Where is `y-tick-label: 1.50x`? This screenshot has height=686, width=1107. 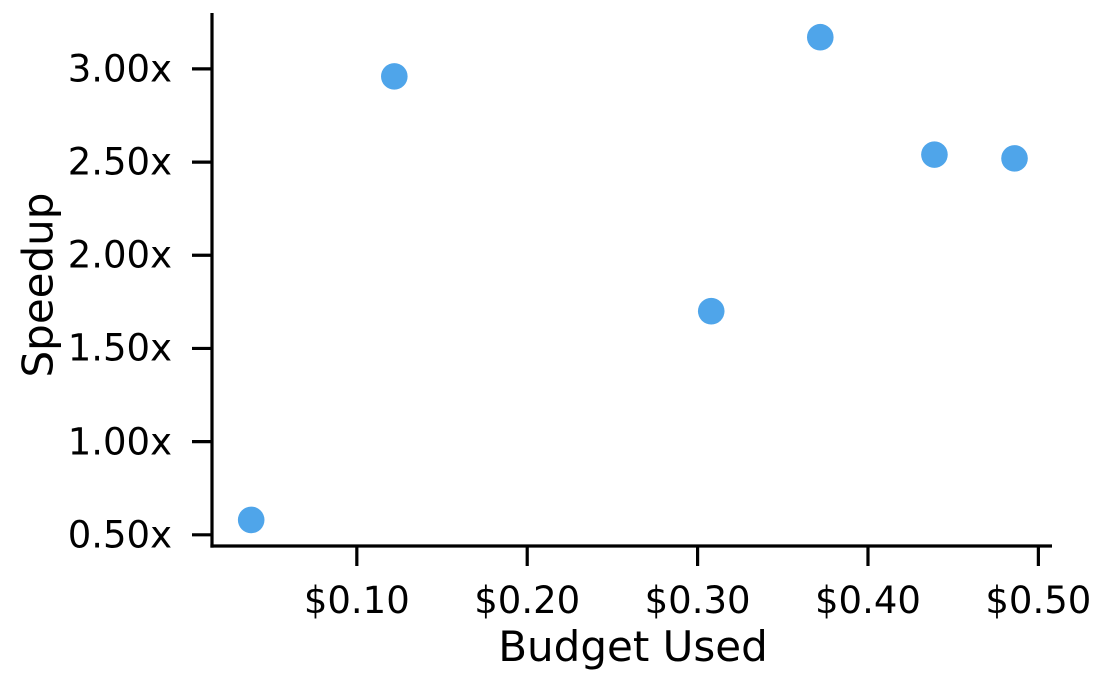 y-tick-label: 1.50x is located at coordinates (119, 348).